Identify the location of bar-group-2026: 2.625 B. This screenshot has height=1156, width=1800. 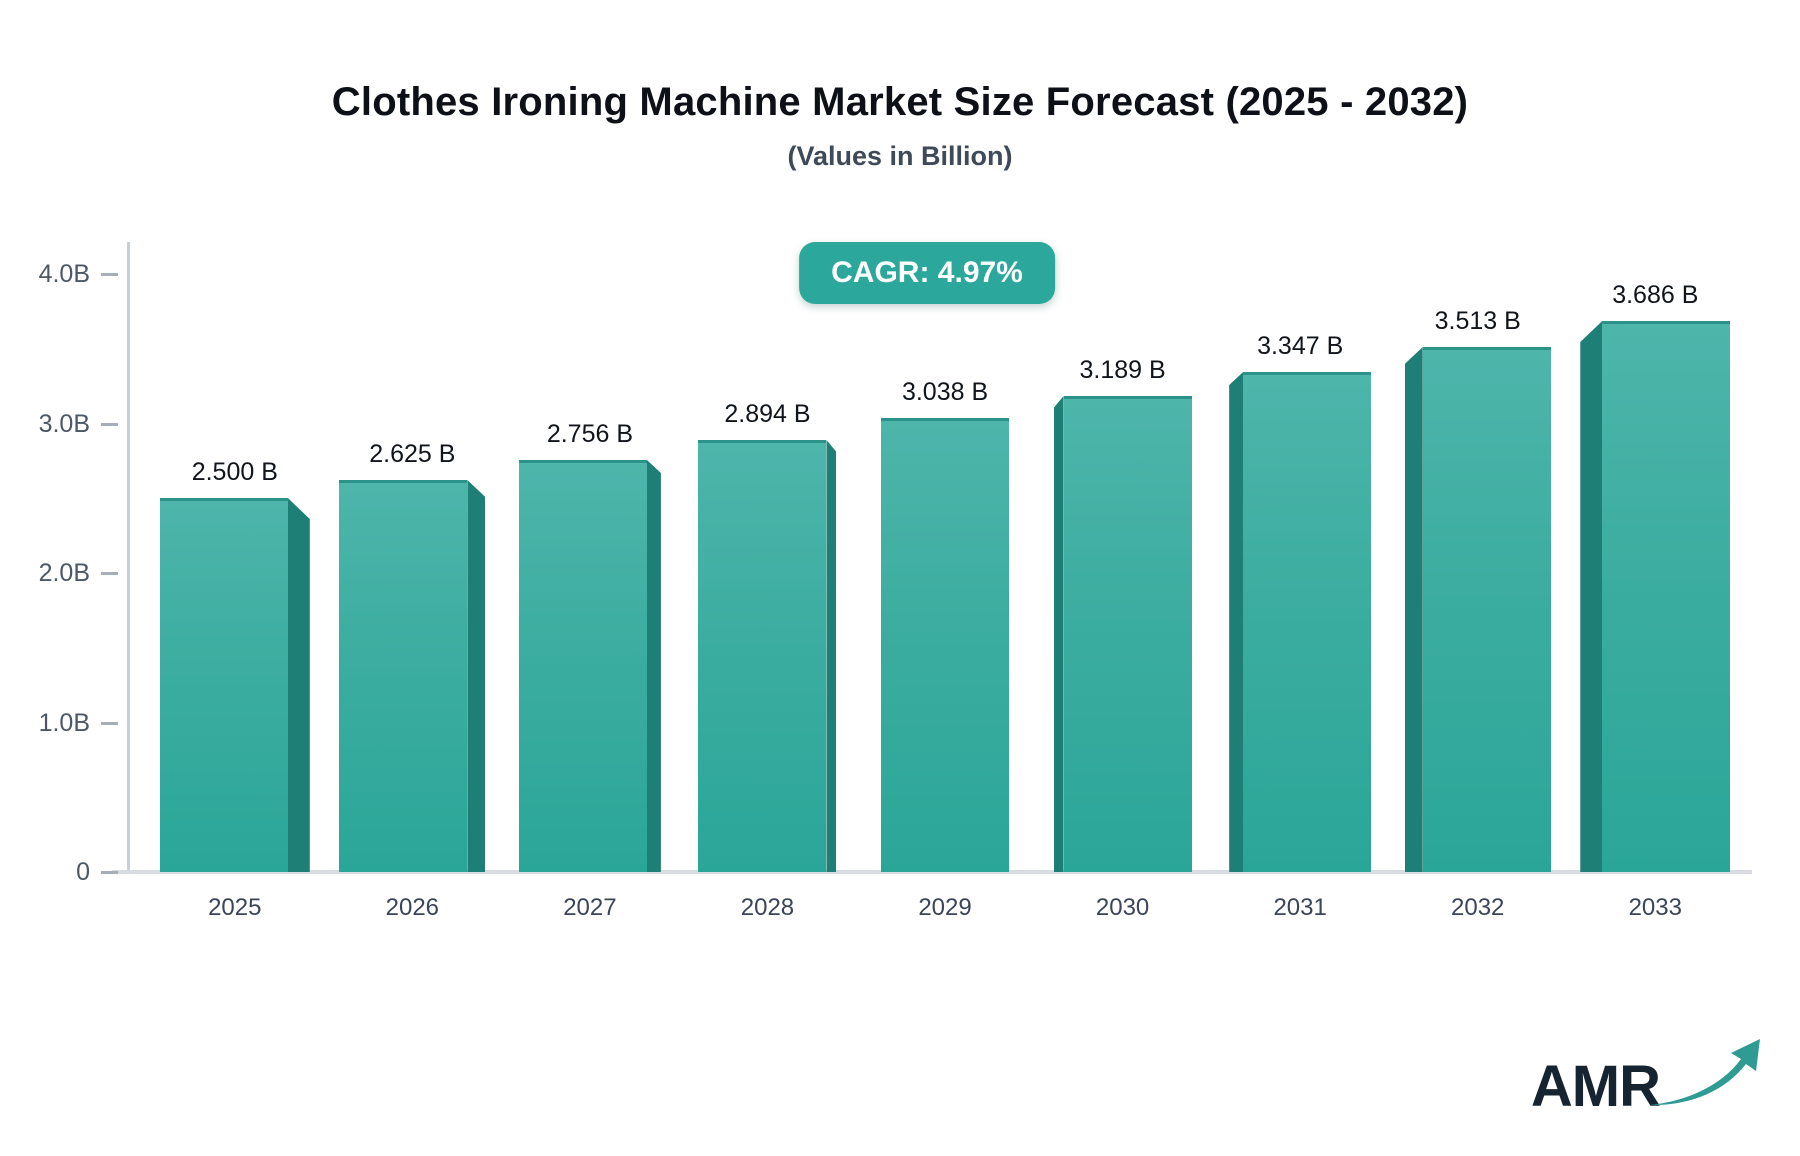
(413, 656).